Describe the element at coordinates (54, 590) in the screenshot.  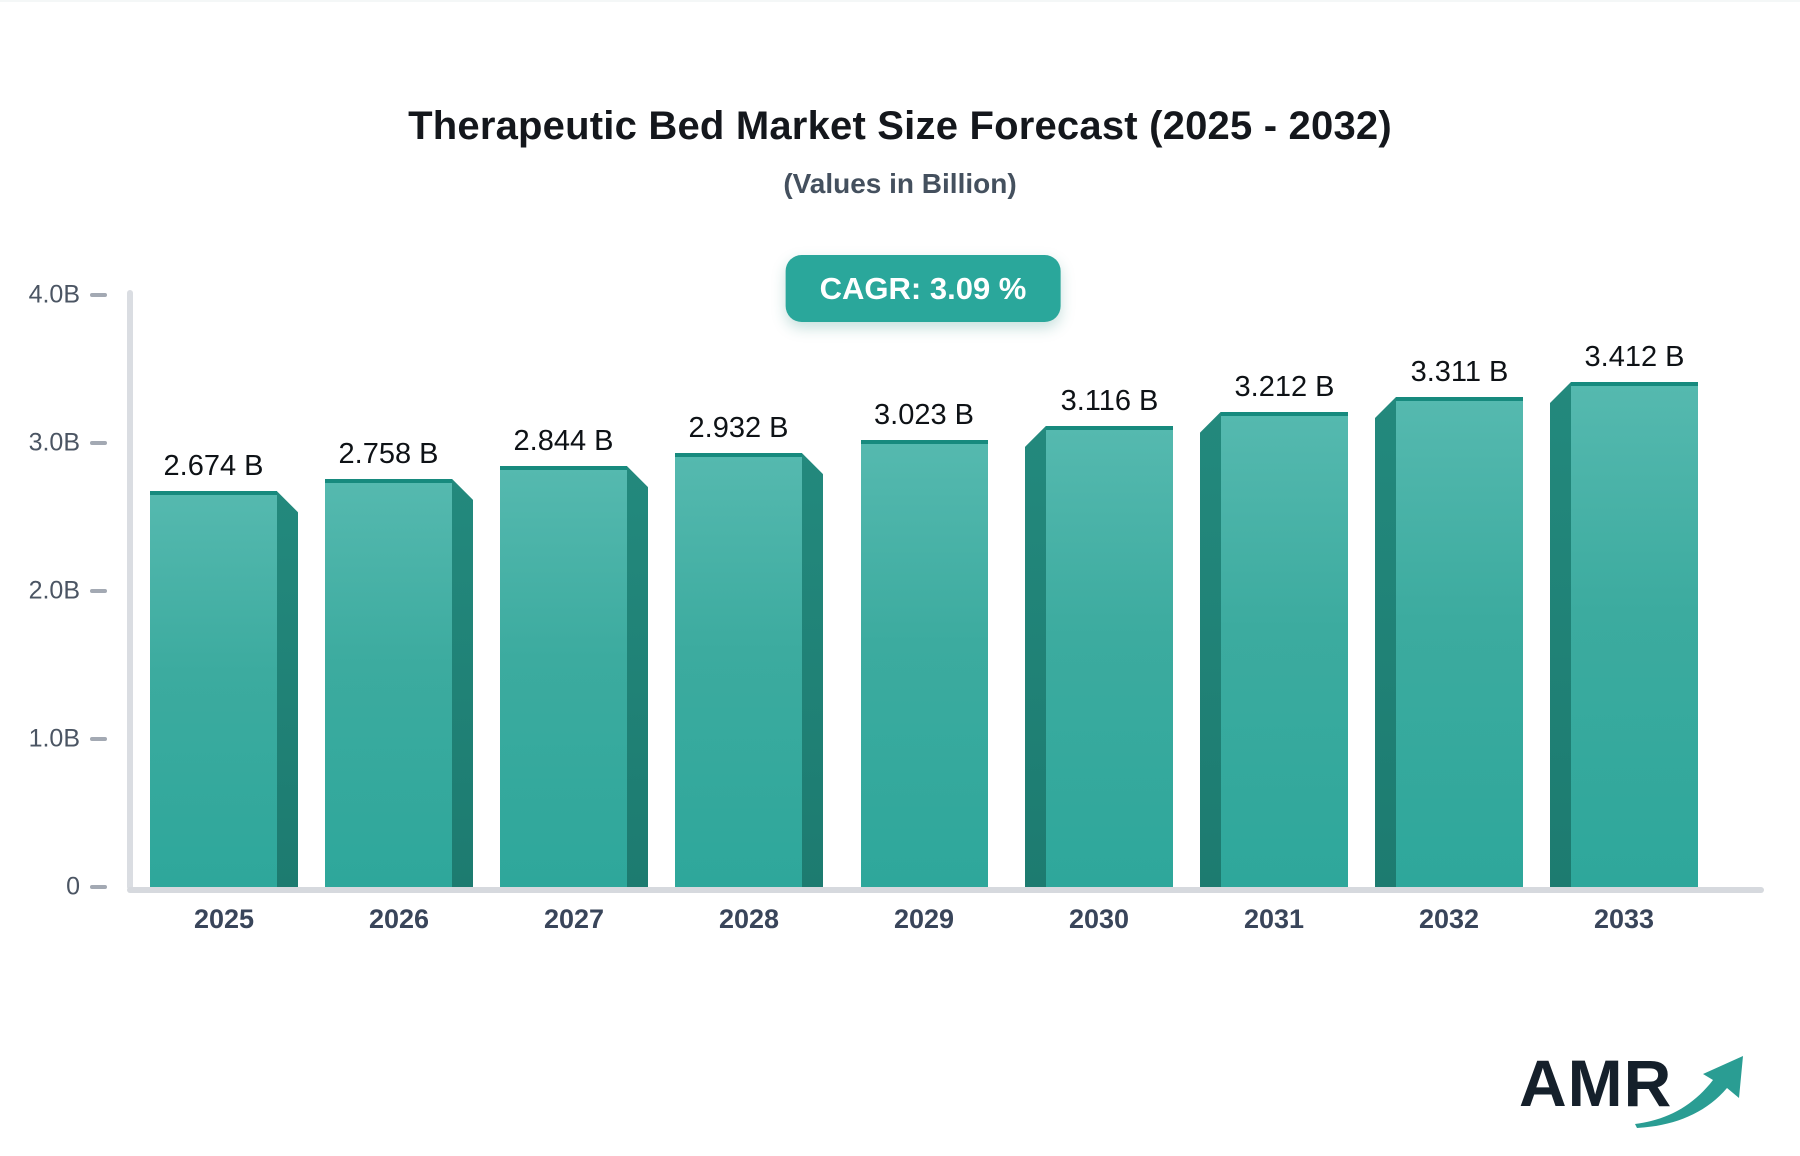
I see `y-axis-tick-label: 2.0B` at that location.